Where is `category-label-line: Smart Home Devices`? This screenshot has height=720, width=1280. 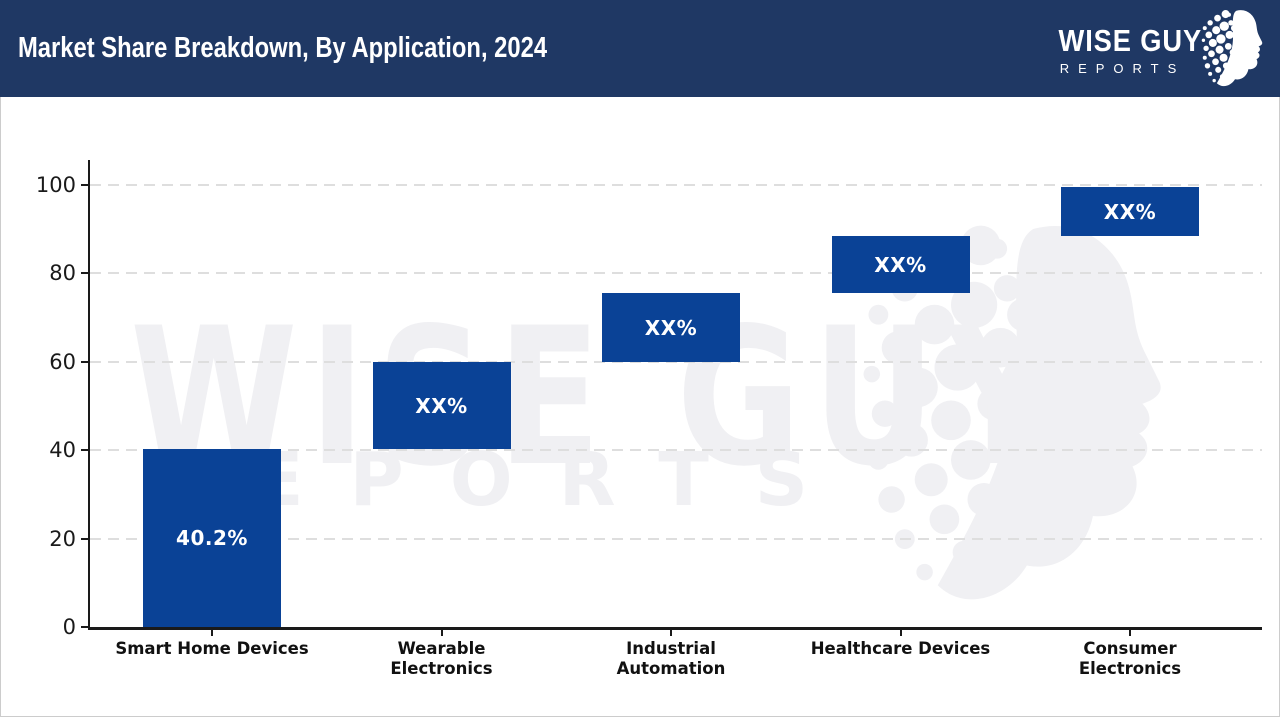
category-label-line: Smart Home Devices is located at coordinates (212, 648).